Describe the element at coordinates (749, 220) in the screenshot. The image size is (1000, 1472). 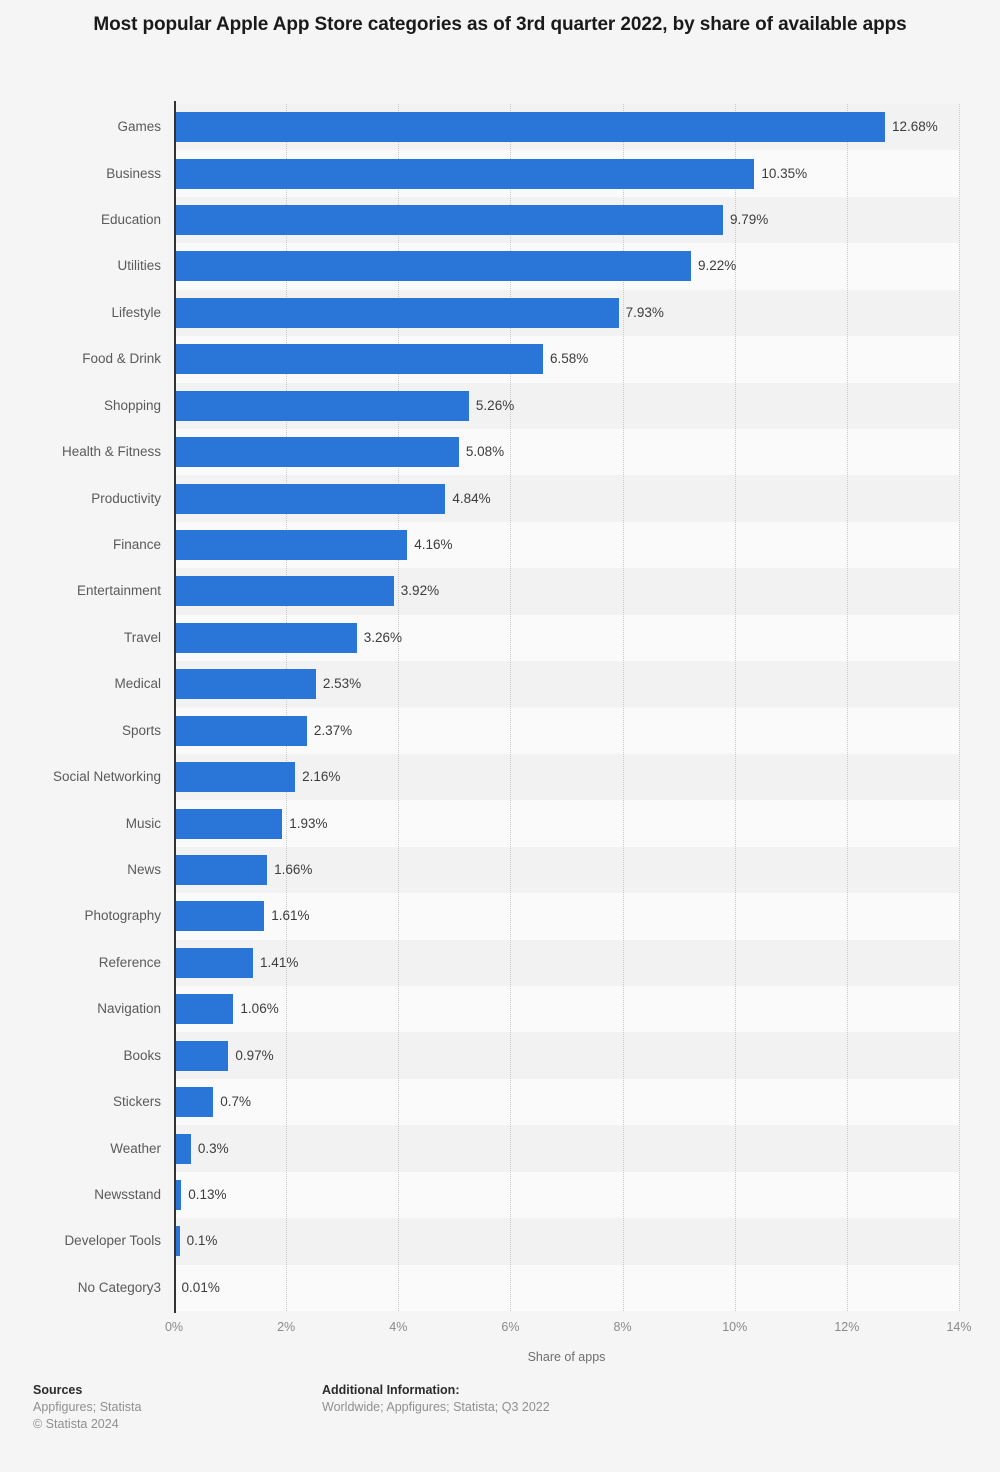
I see `bar-value-label: 9.79%` at that location.